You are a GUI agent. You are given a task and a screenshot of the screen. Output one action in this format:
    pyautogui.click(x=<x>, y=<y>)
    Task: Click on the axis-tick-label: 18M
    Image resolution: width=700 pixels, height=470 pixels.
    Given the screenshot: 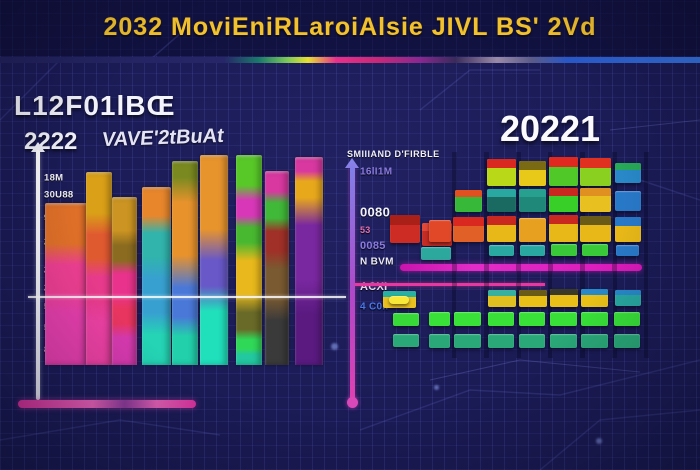 What is the action you would take?
    pyautogui.click(x=54, y=178)
    